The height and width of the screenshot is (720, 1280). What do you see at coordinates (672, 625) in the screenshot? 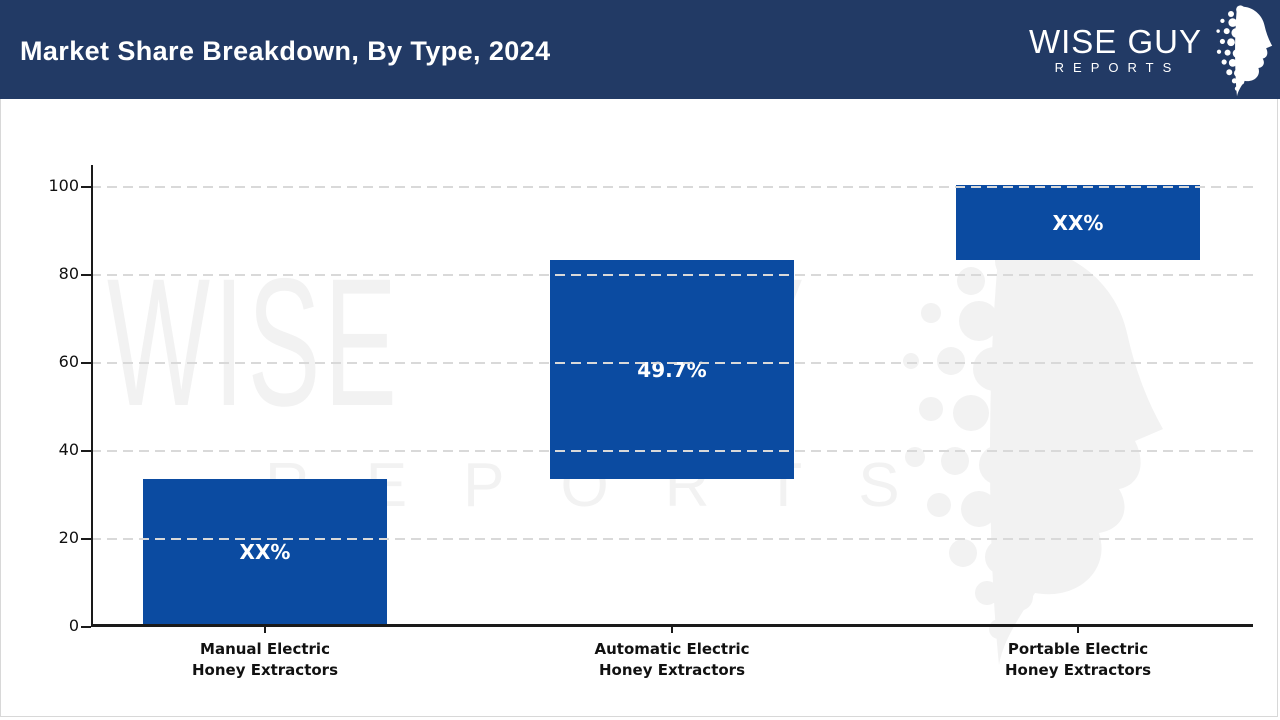
I see `x-axis-line` at bounding box center [672, 625].